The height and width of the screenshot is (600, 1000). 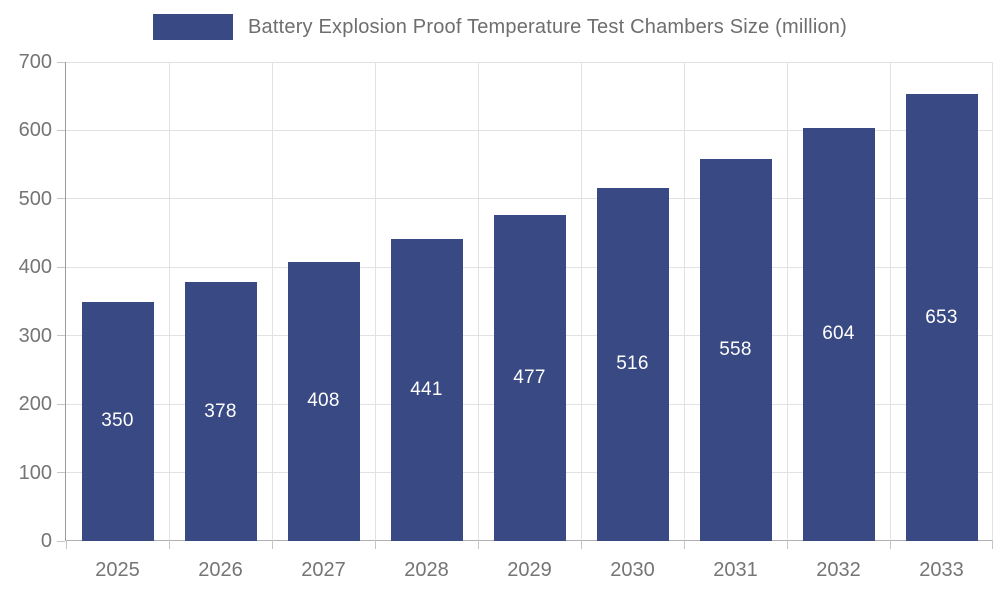 I want to click on bar-value-label: 604, so click(x=838, y=334).